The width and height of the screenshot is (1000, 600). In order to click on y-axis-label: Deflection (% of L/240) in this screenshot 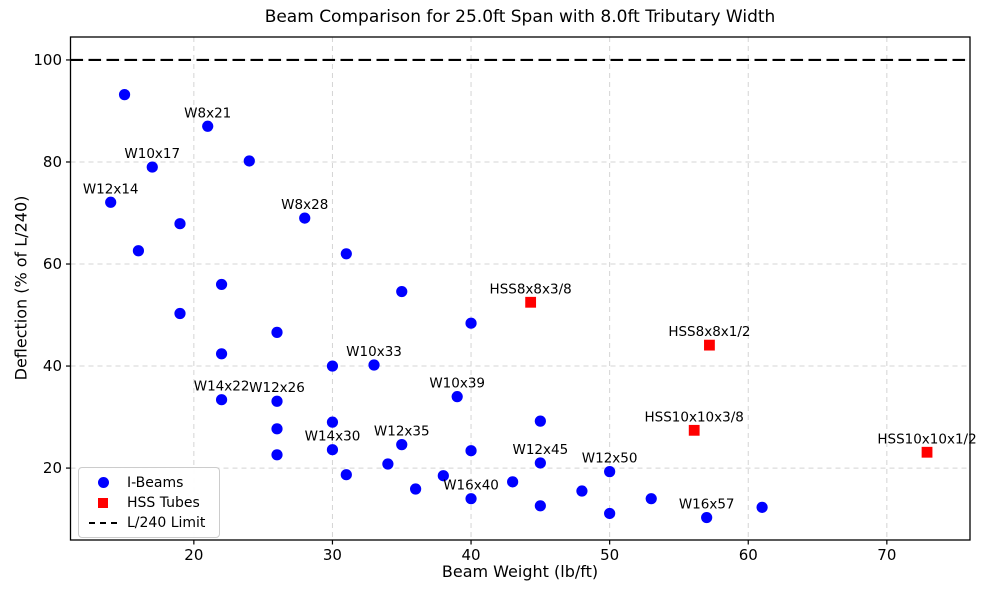, I will do `click(21, 288)`.